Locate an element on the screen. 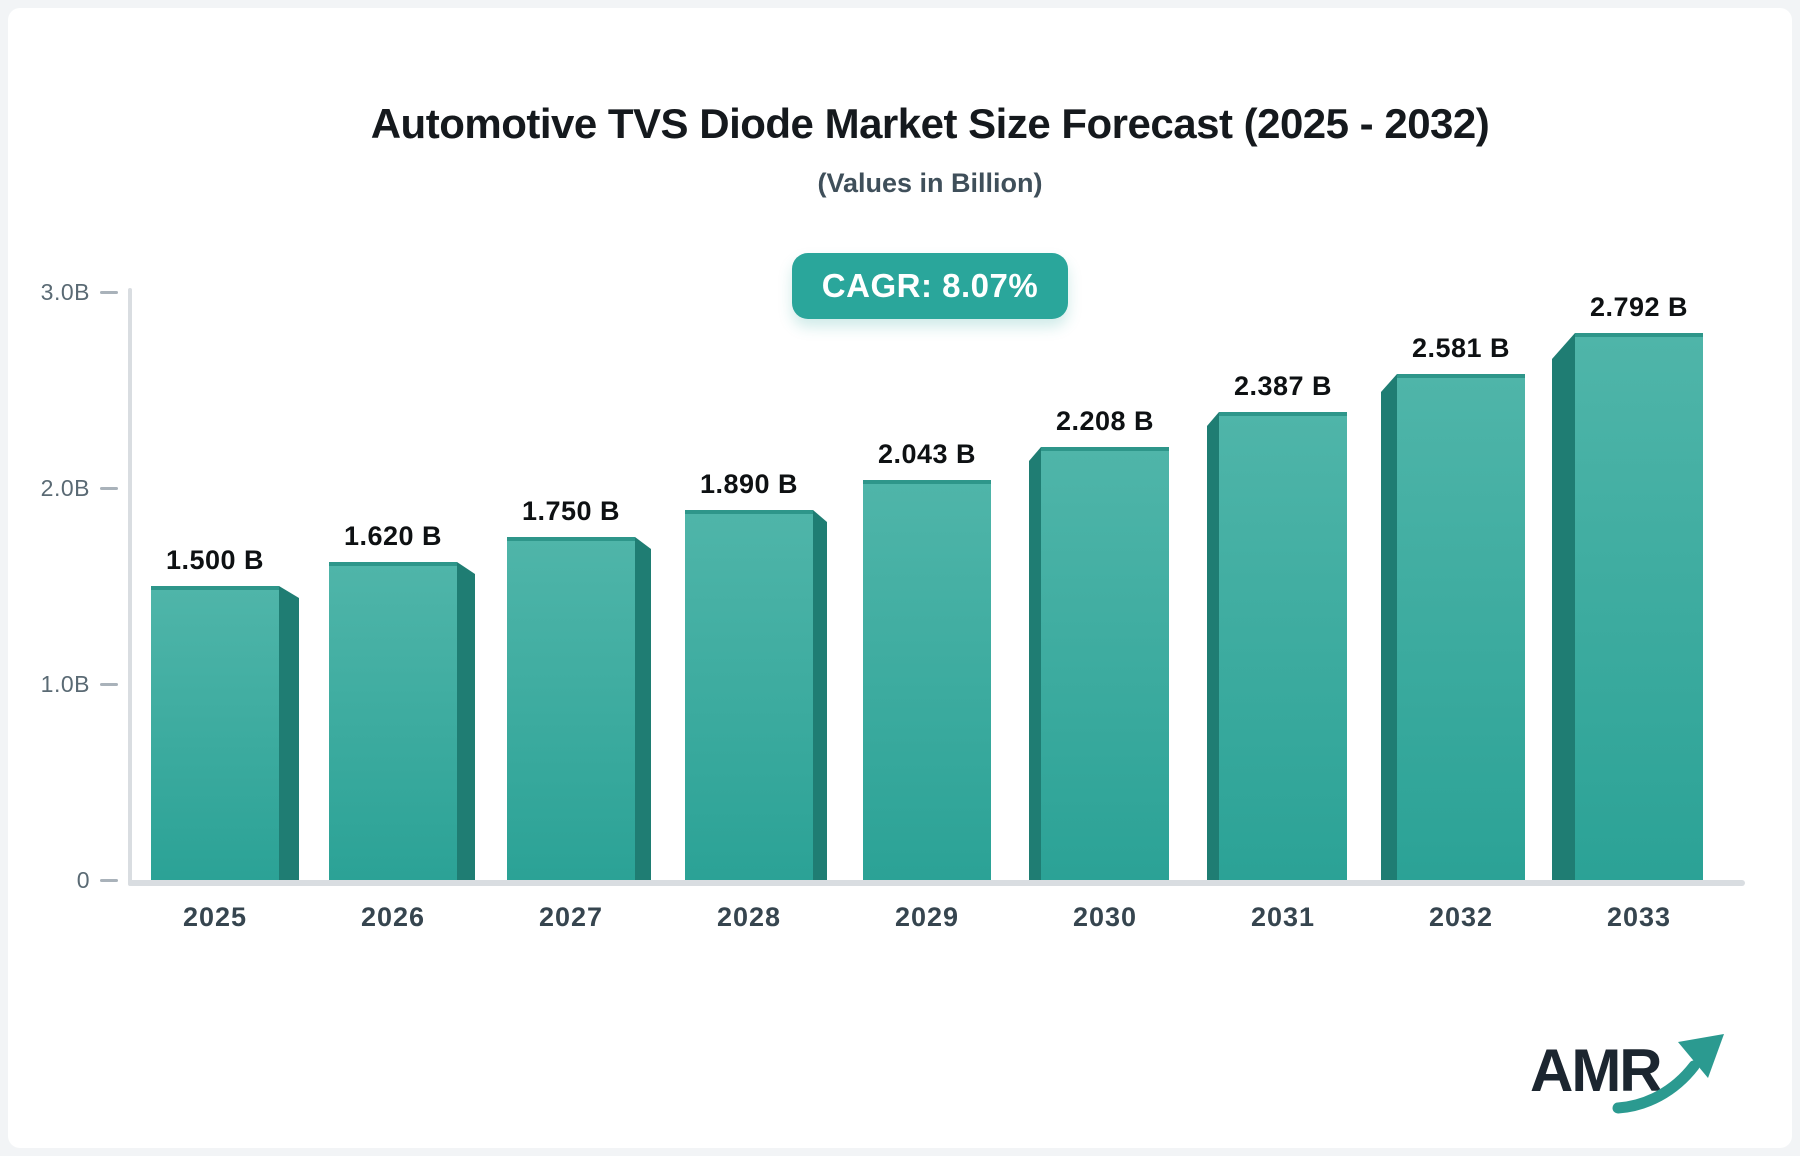  x-tick-label-2025: 2025 is located at coordinates (215, 917).